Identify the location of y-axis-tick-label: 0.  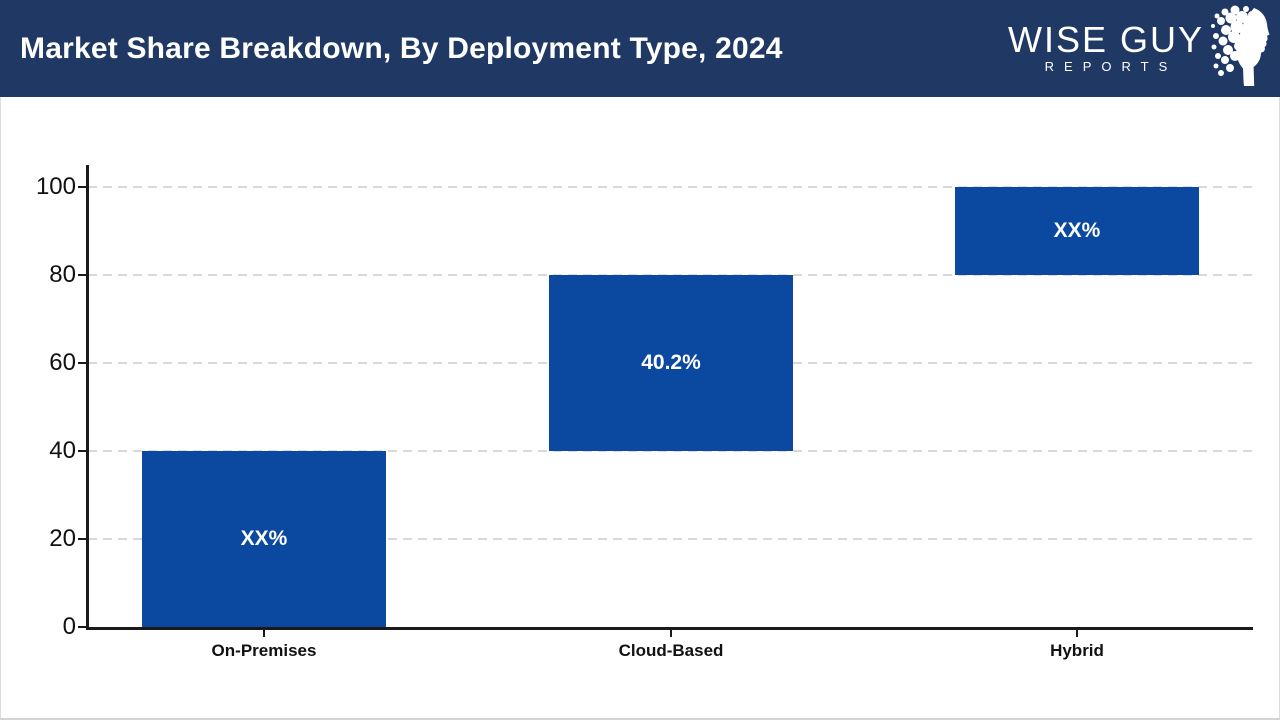
(69, 626).